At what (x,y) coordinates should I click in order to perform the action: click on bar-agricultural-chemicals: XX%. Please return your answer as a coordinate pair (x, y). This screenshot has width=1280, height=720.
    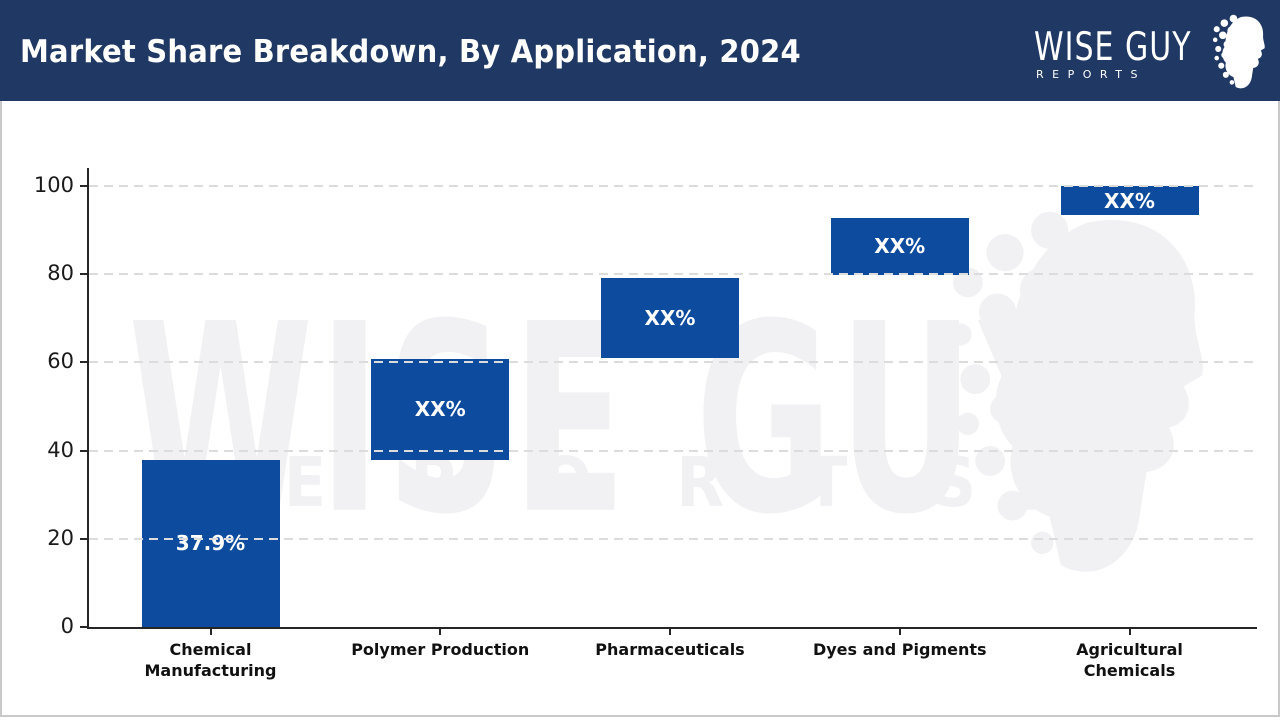
    Looking at the image, I should click on (1129, 201).